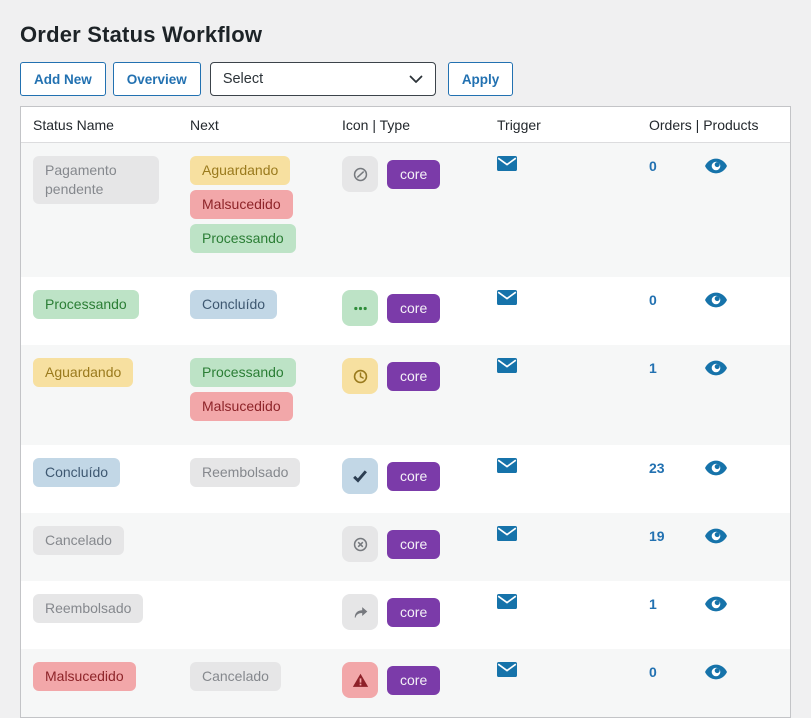 The width and height of the screenshot is (811, 718). What do you see at coordinates (78, 540) in the screenshot?
I see `status-badge: Cancelado` at bounding box center [78, 540].